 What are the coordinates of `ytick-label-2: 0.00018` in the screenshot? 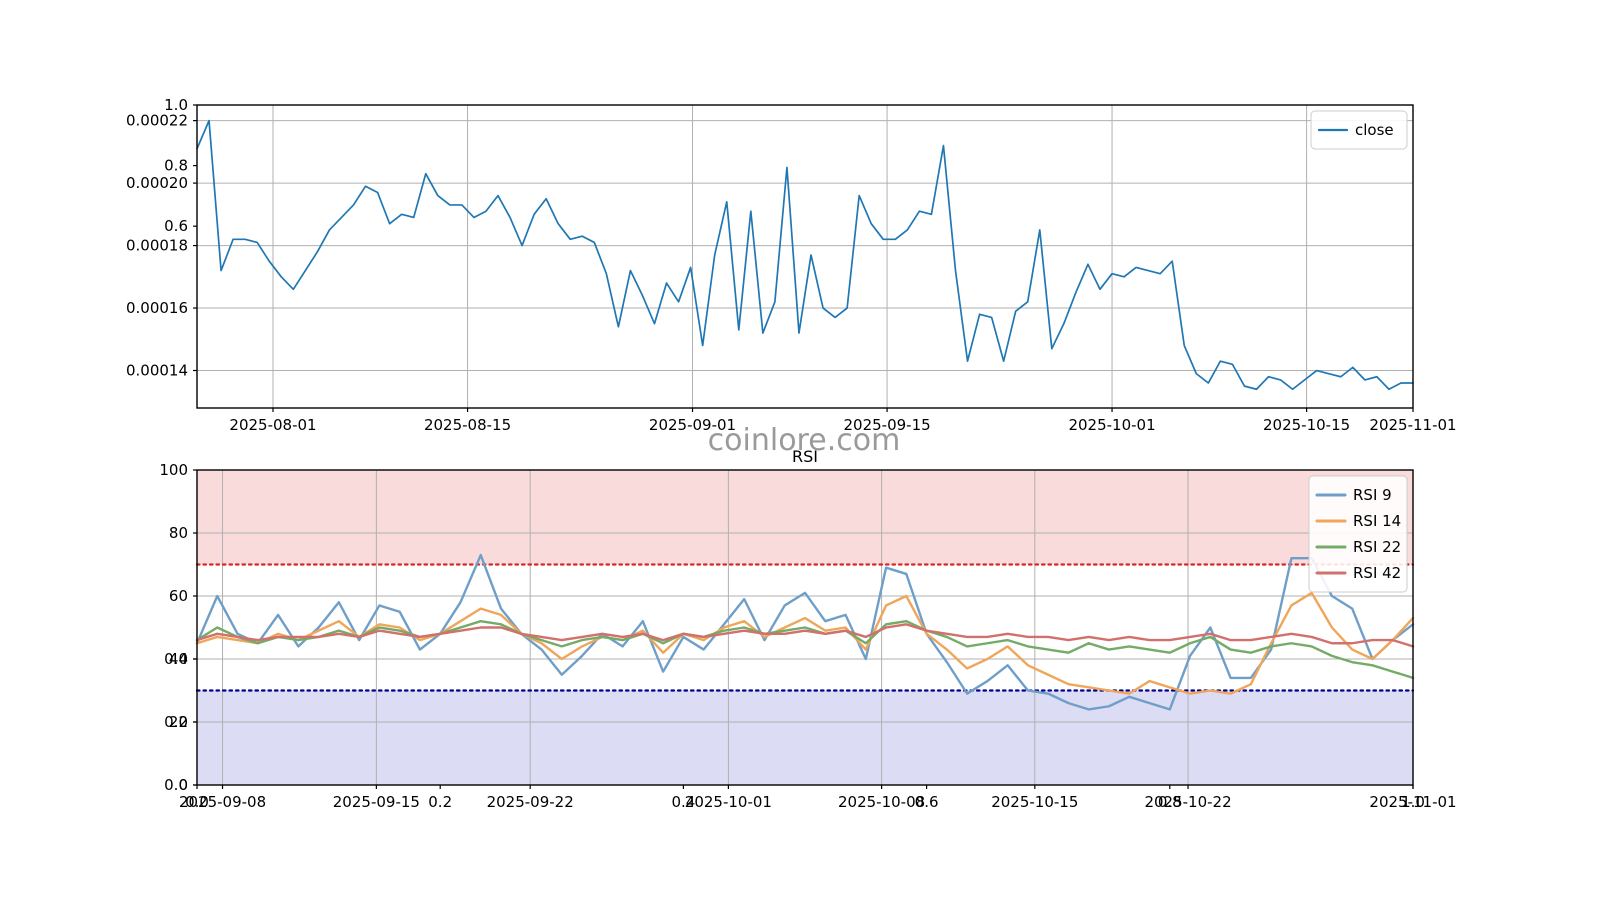 It's located at (157, 246).